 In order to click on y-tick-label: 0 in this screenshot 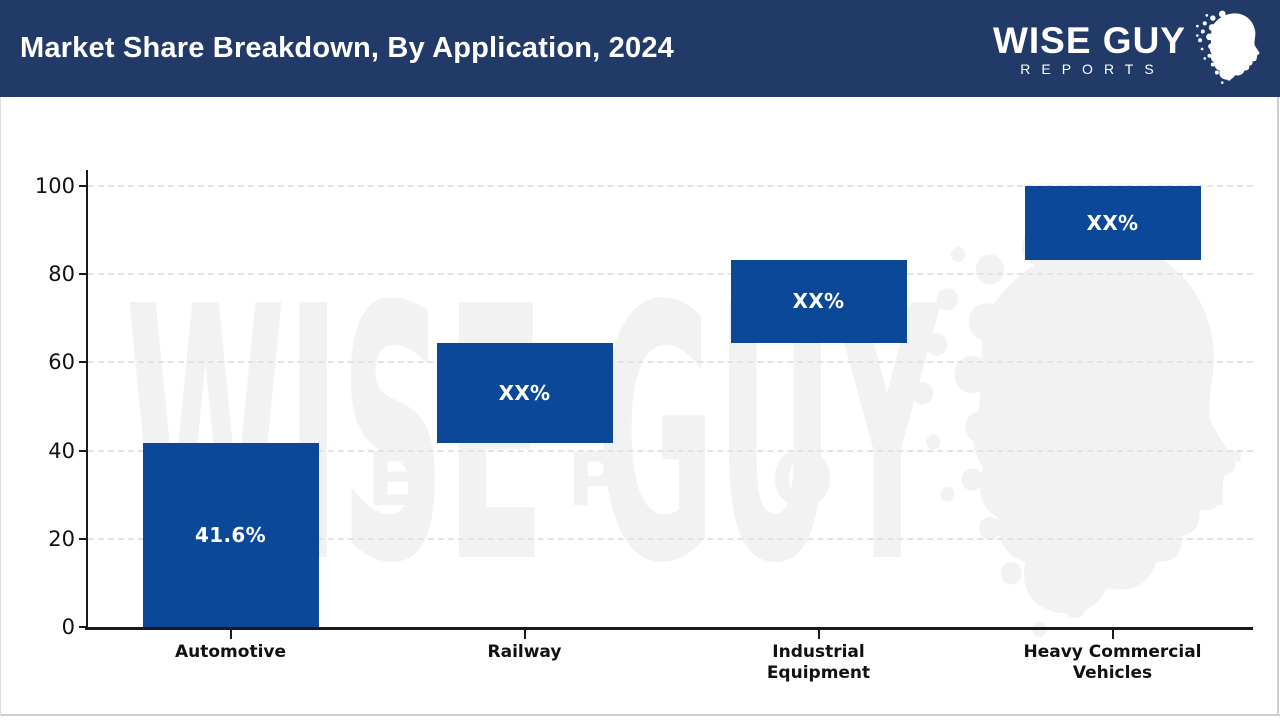, I will do `click(68, 627)`.